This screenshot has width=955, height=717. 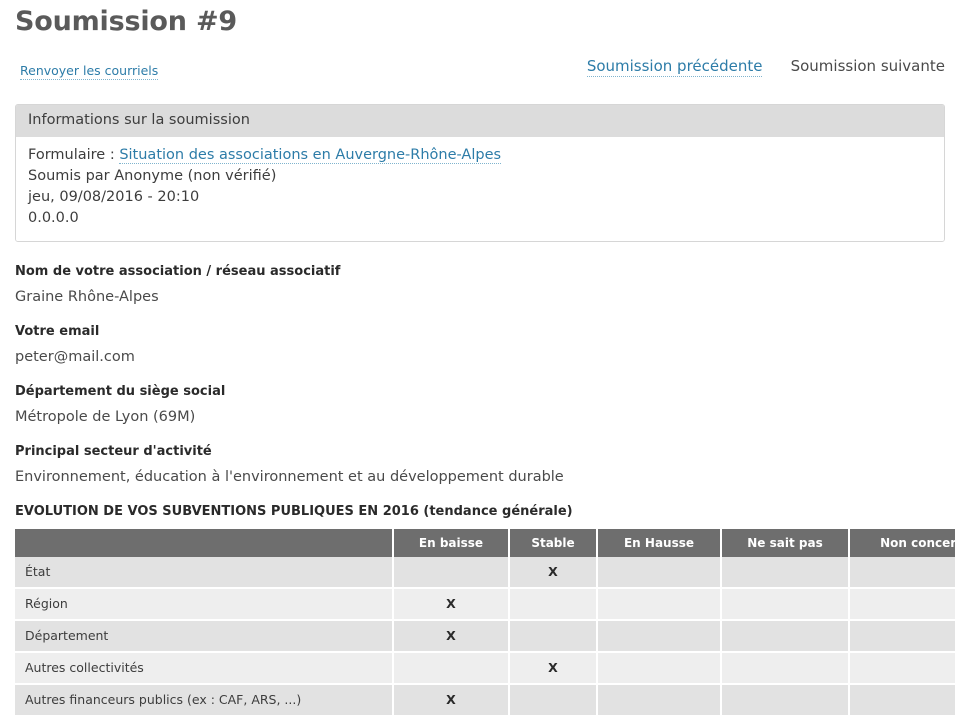 What do you see at coordinates (57, 332) in the screenshot?
I see `field-label: Votre email` at bounding box center [57, 332].